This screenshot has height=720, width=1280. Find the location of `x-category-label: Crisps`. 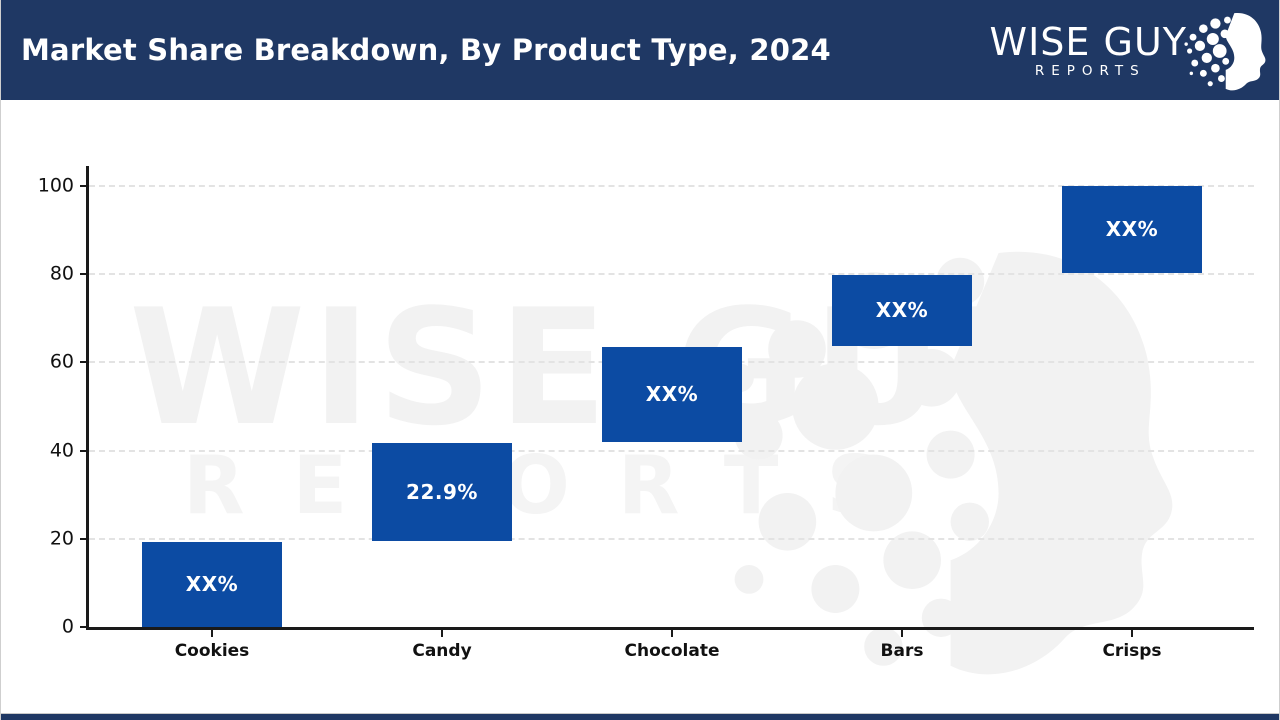

x-category-label: Crisps is located at coordinates (1132, 651).